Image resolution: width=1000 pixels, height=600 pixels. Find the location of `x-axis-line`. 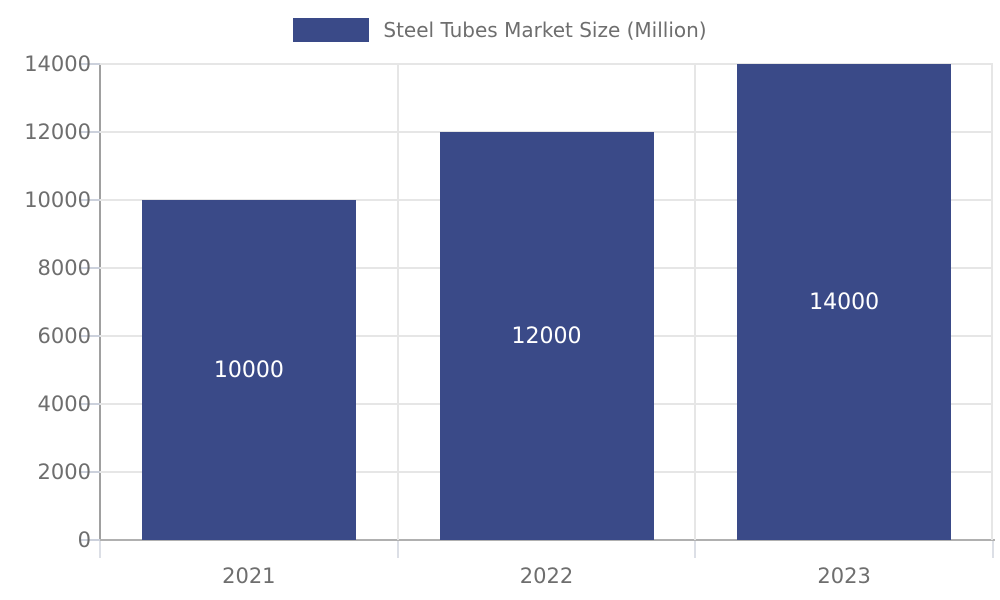

x-axis-line is located at coordinates (547, 540).